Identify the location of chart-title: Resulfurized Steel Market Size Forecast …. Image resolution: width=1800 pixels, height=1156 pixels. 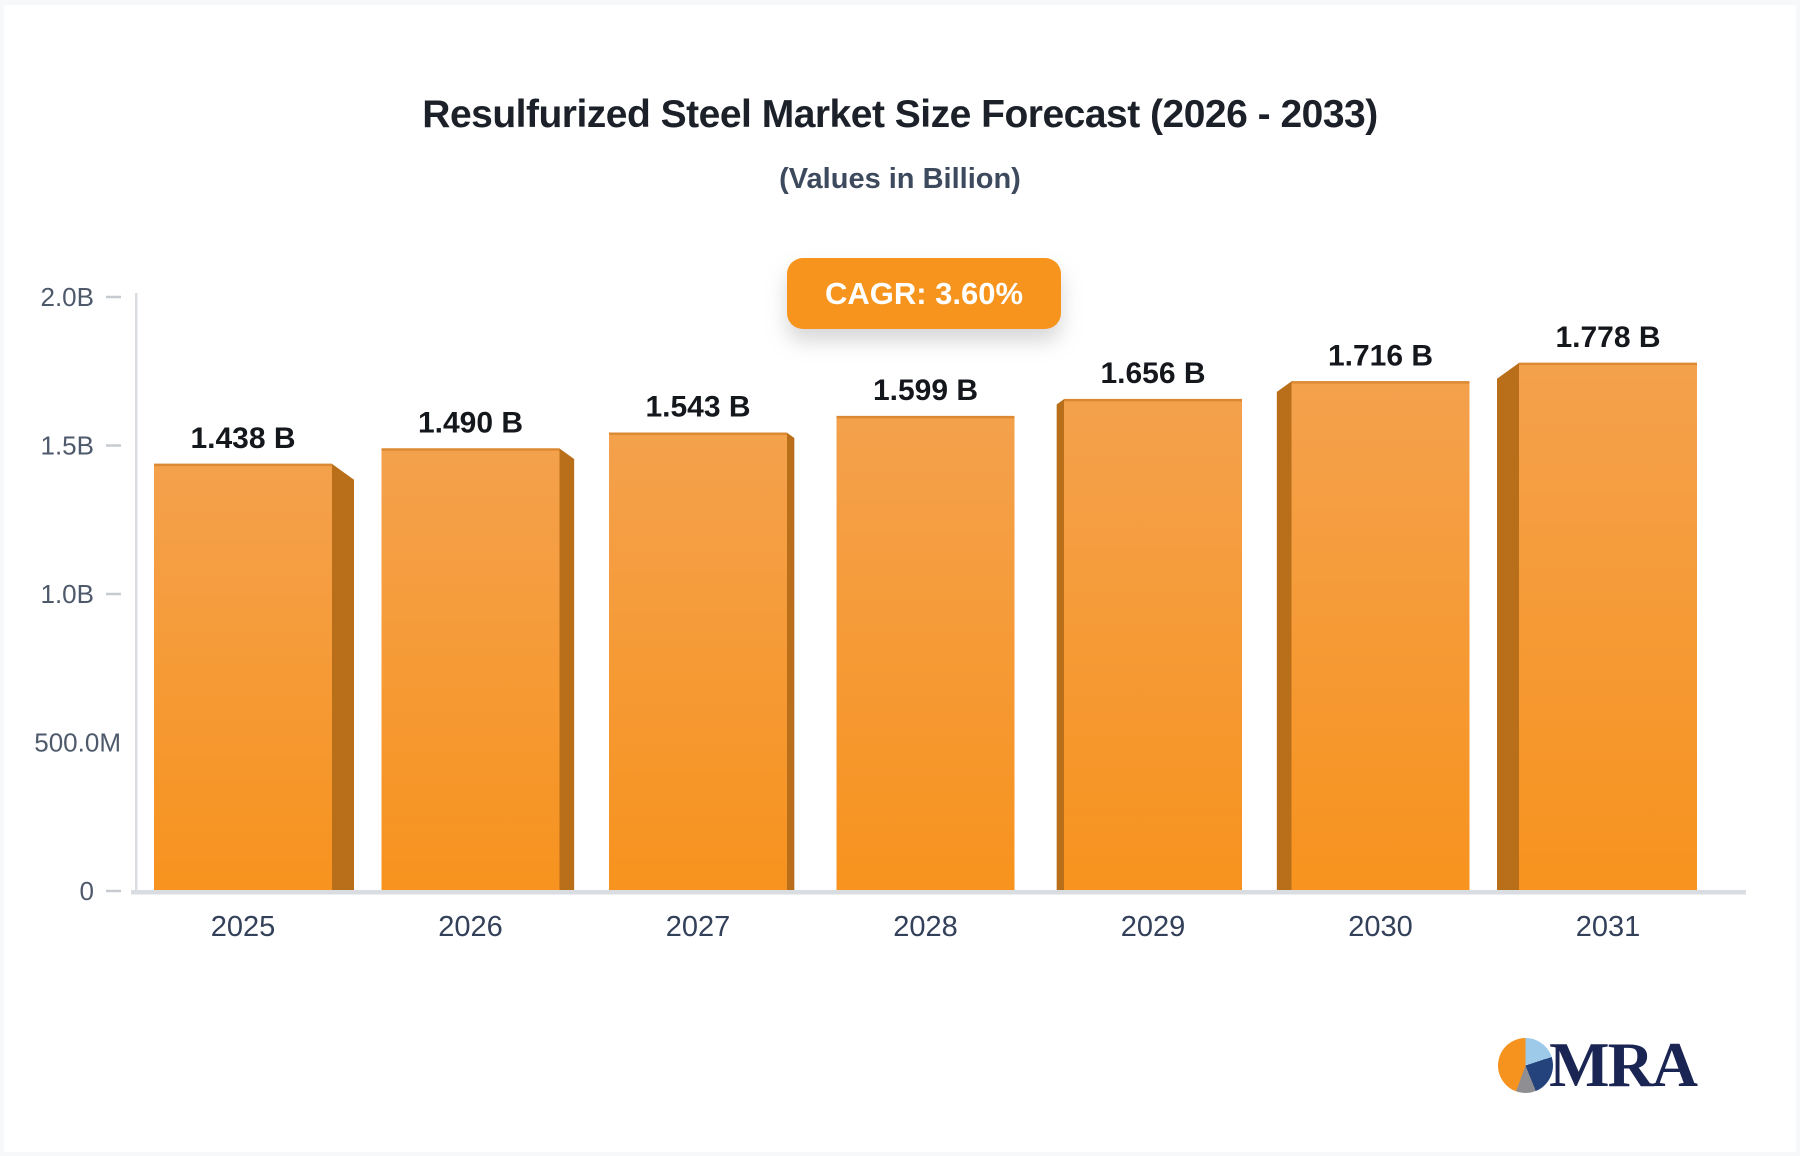
(900, 114).